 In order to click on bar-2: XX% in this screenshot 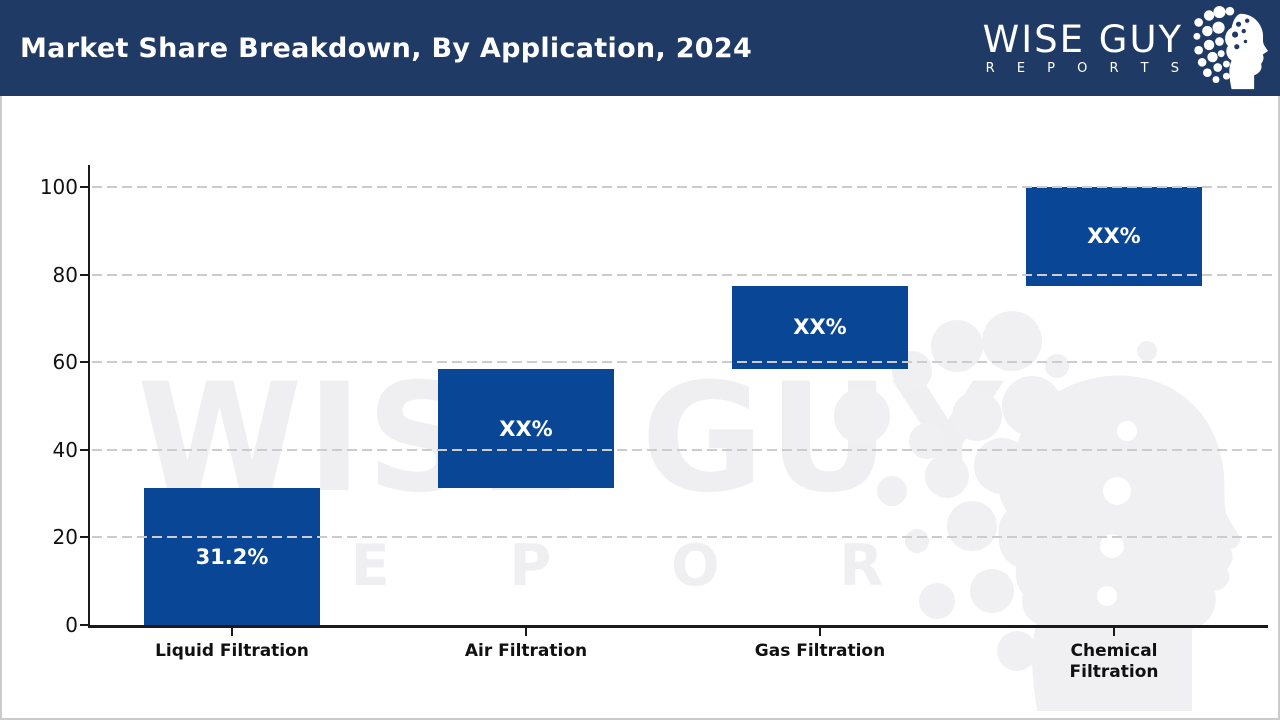, I will do `click(526, 428)`.